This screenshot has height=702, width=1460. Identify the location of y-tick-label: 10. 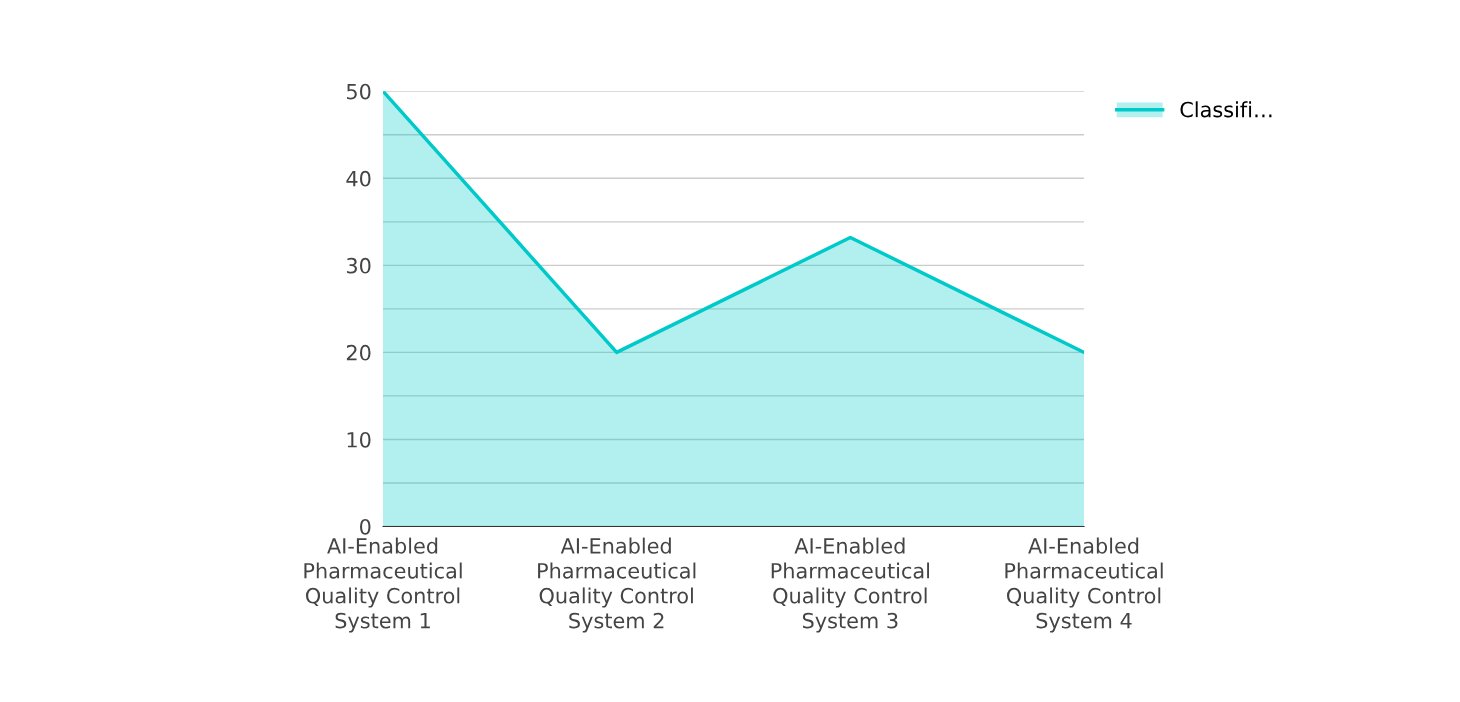
(359, 439).